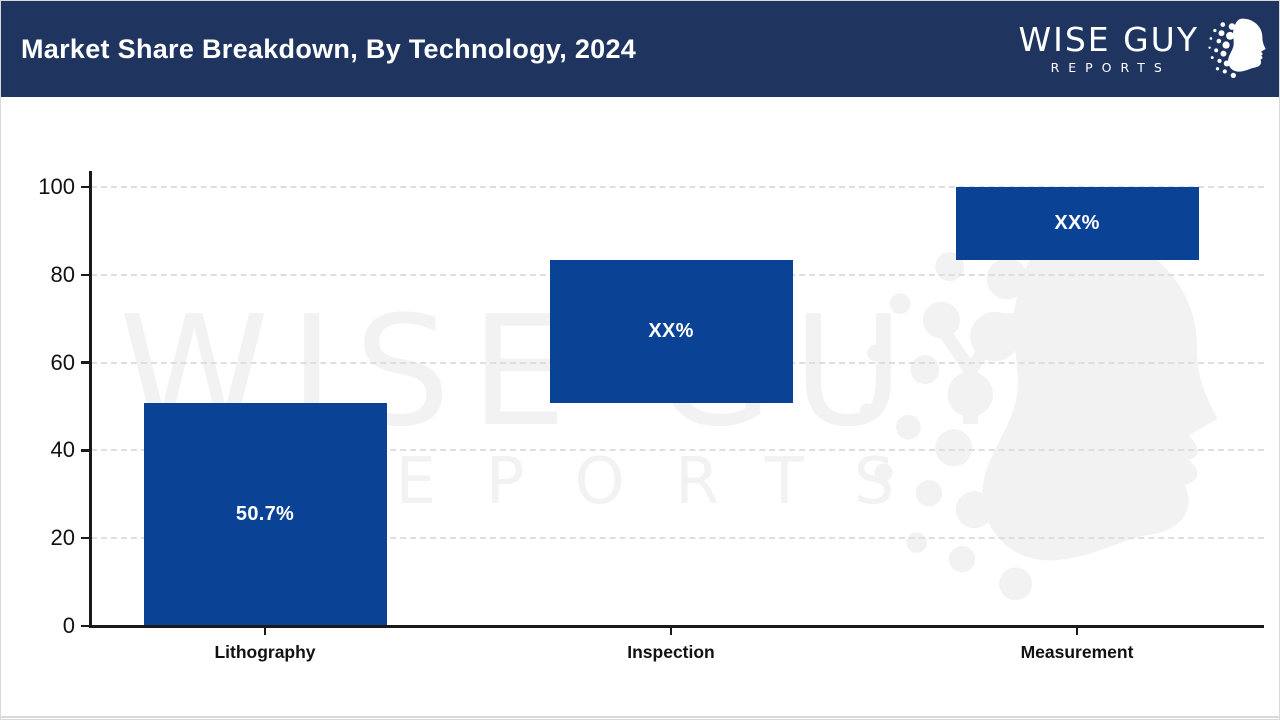 The height and width of the screenshot is (720, 1280). I want to click on x-axis-label: Lithography, so click(265, 652).